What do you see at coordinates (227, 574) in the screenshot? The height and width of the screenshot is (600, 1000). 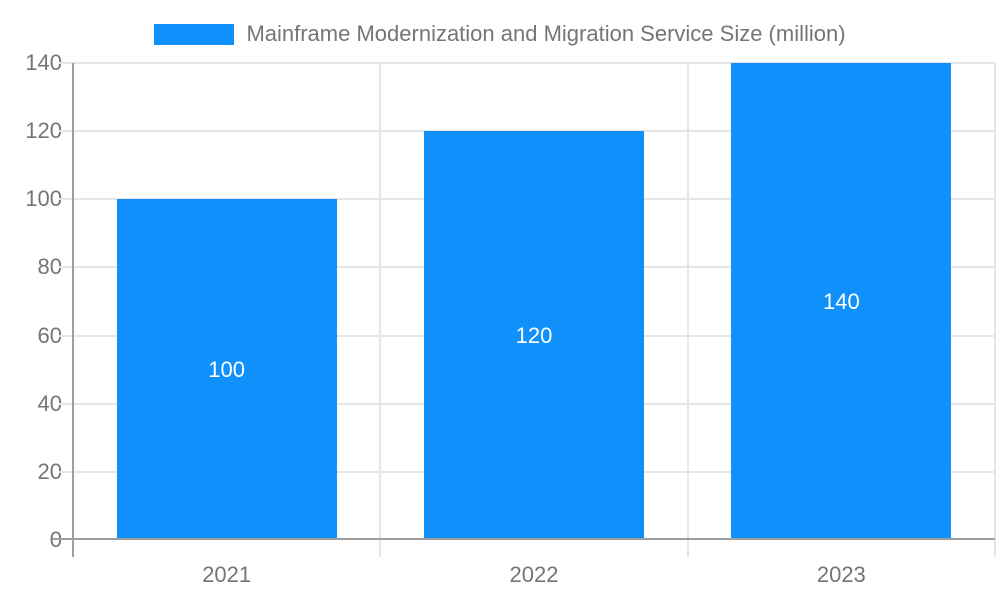 I see `x-tick-label-2021: 2021` at bounding box center [227, 574].